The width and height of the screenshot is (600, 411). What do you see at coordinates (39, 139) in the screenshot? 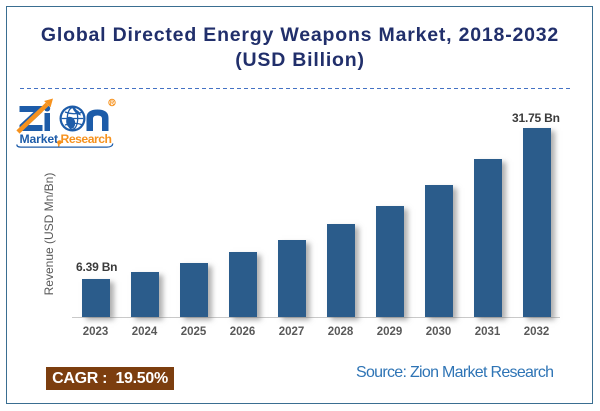
I see `svg-text: Market` at bounding box center [39, 139].